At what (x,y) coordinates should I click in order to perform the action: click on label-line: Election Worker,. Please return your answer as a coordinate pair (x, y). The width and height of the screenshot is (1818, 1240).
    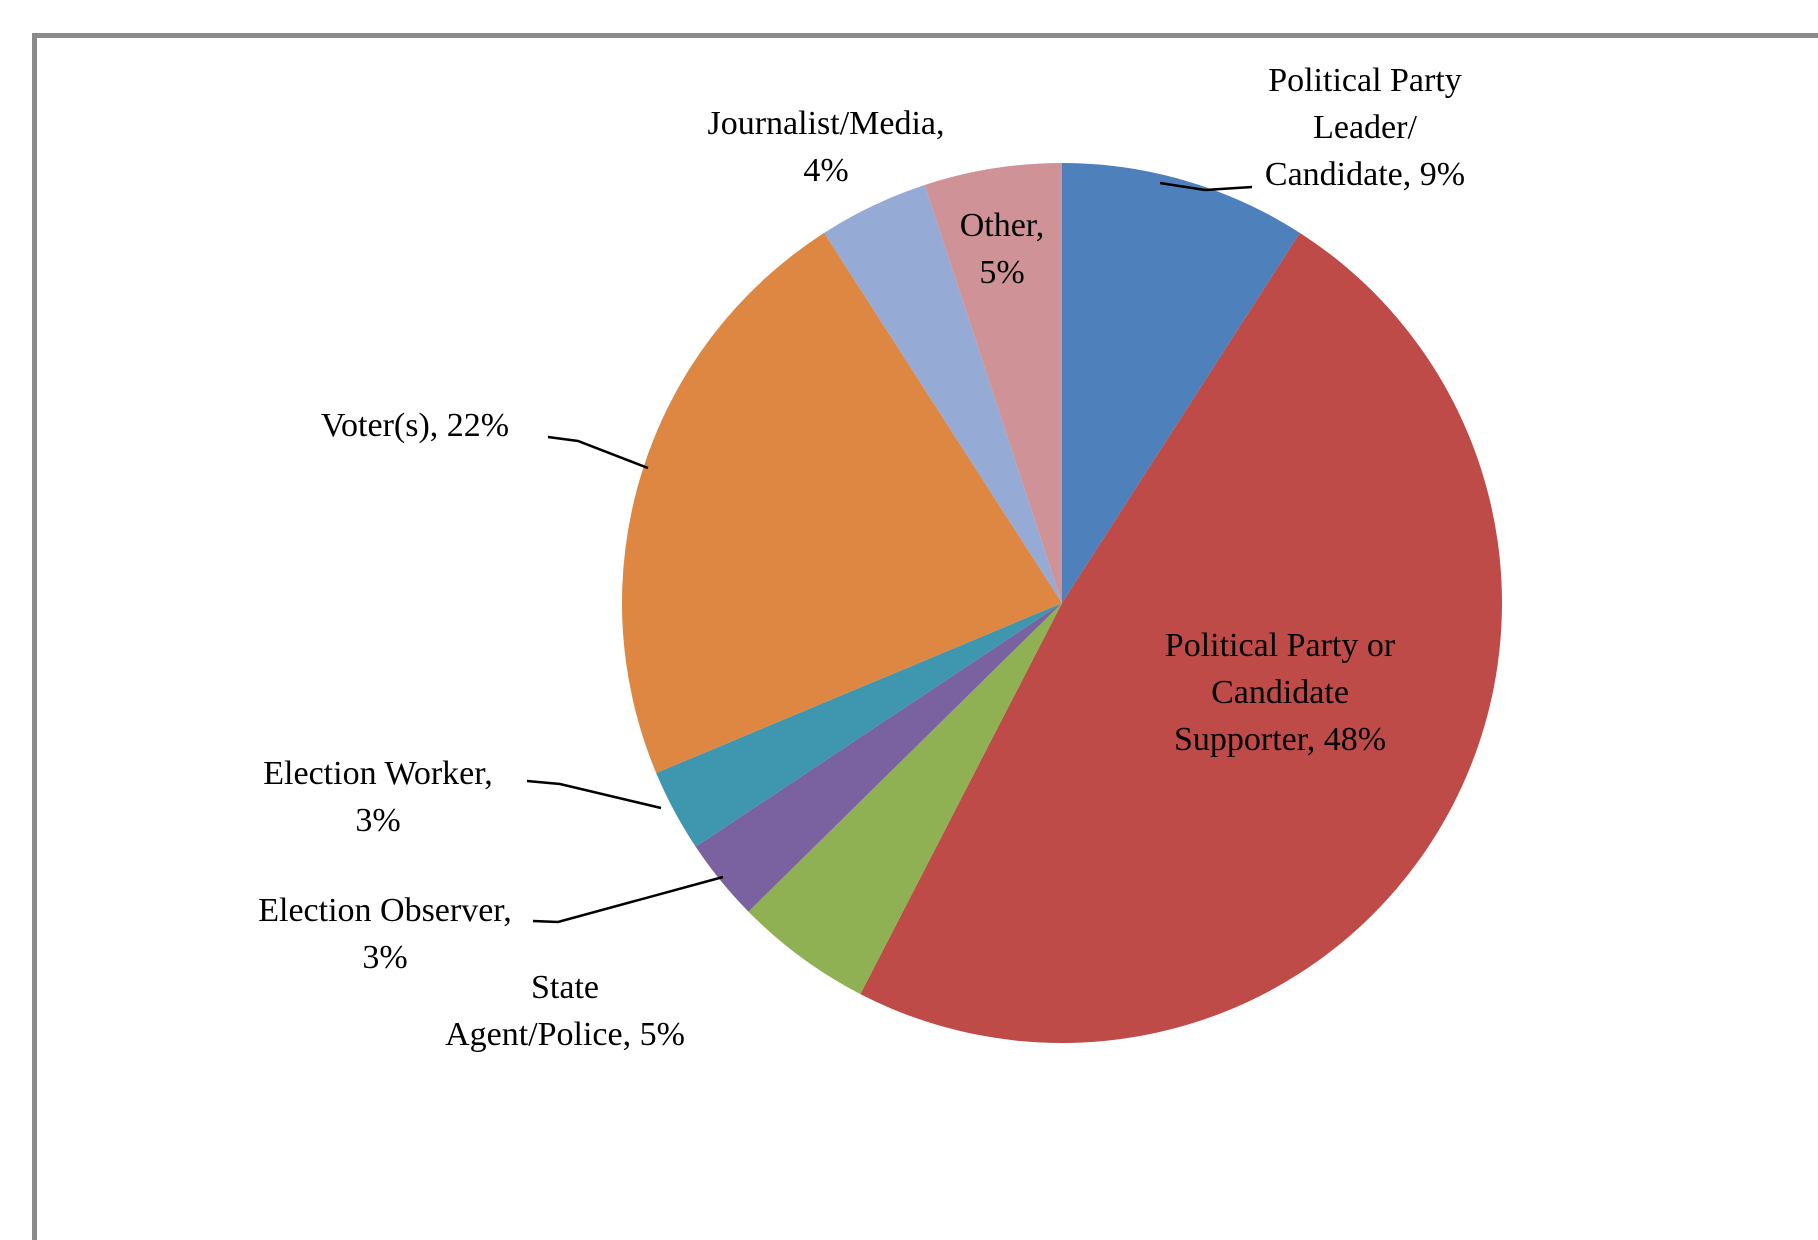
    Looking at the image, I should click on (378, 773).